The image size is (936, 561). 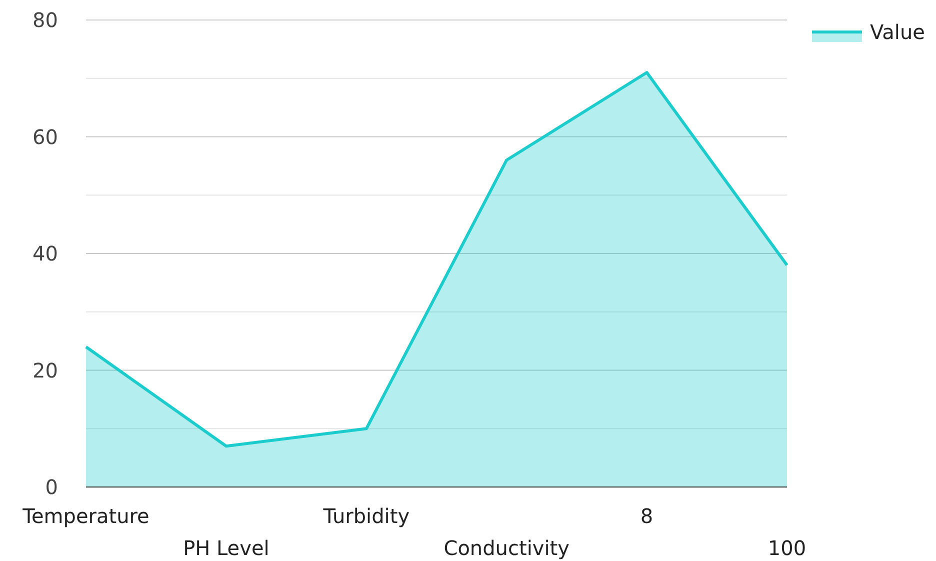 What do you see at coordinates (647, 516) in the screenshot?
I see `x-tick-label: 8` at bounding box center [647, 516].